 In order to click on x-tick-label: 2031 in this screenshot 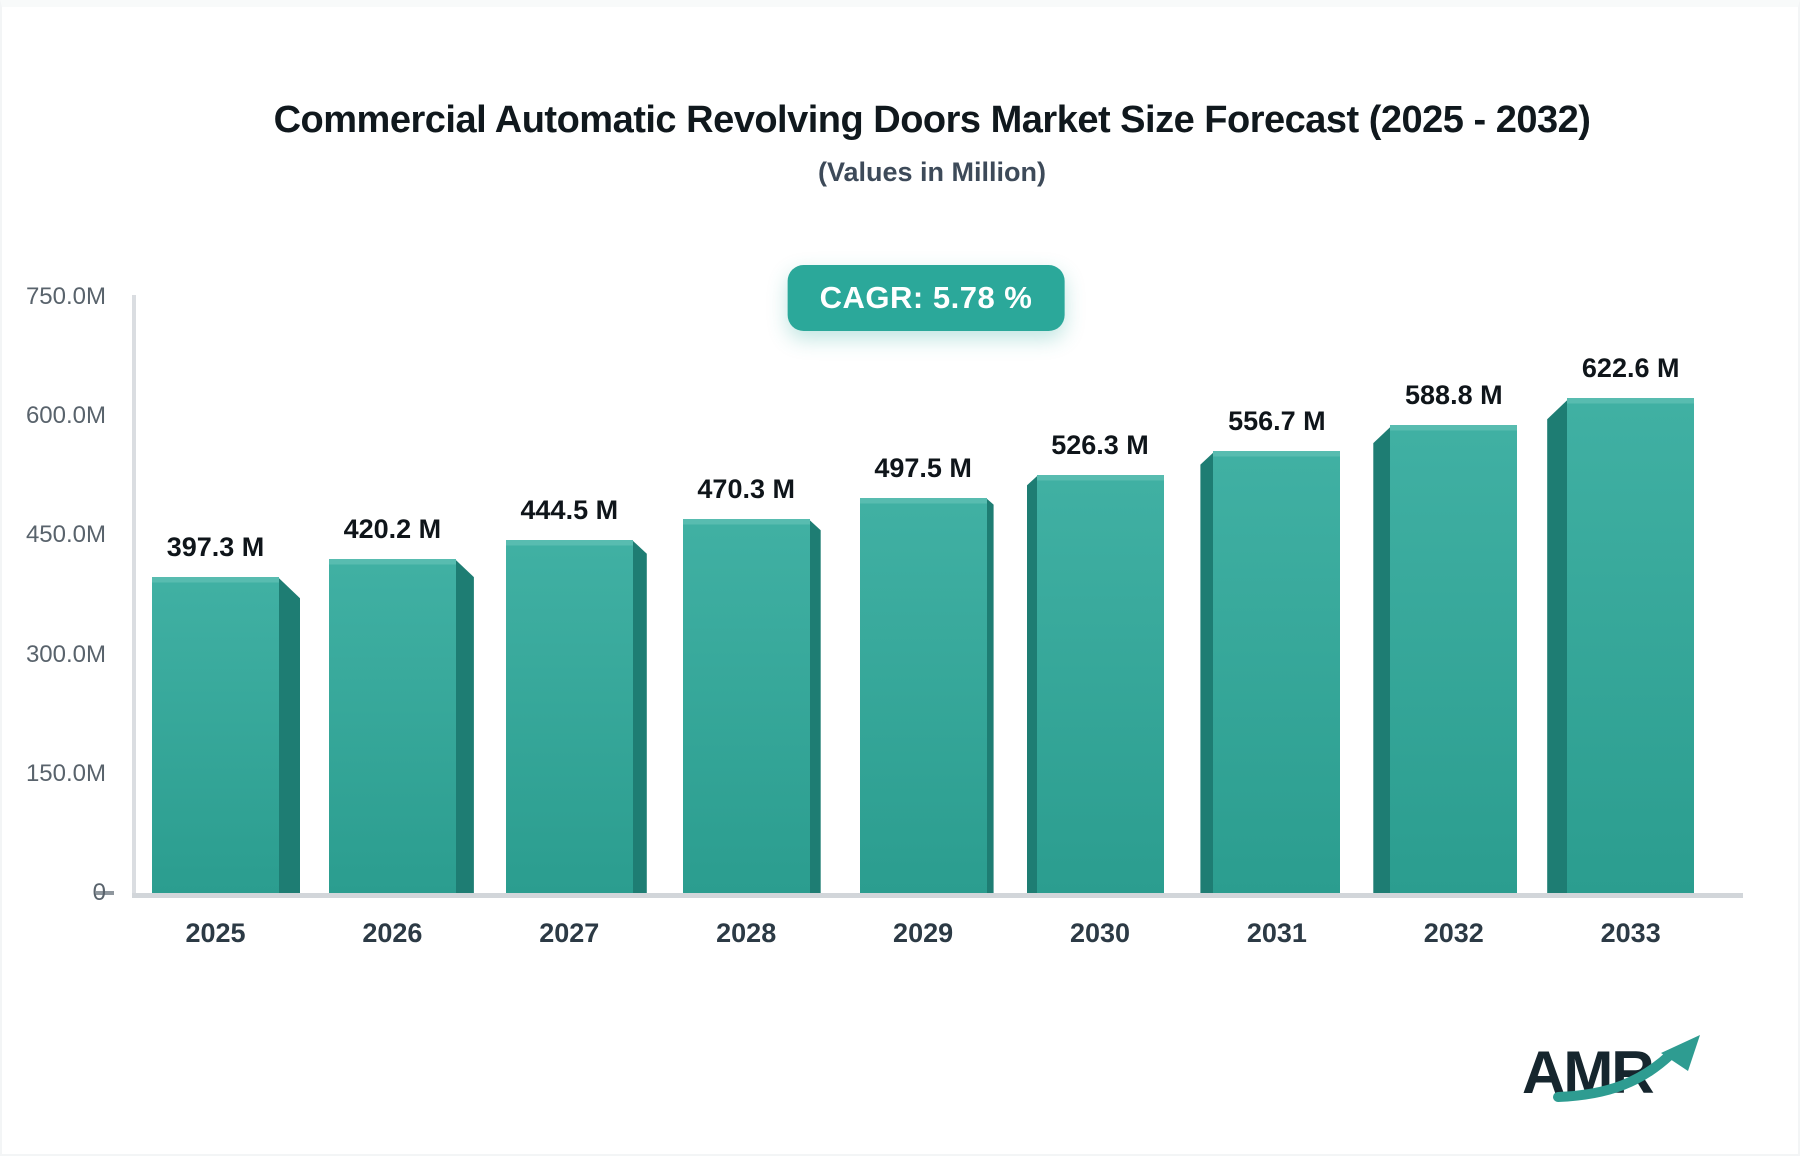, I will do `click(1276, 933)`.